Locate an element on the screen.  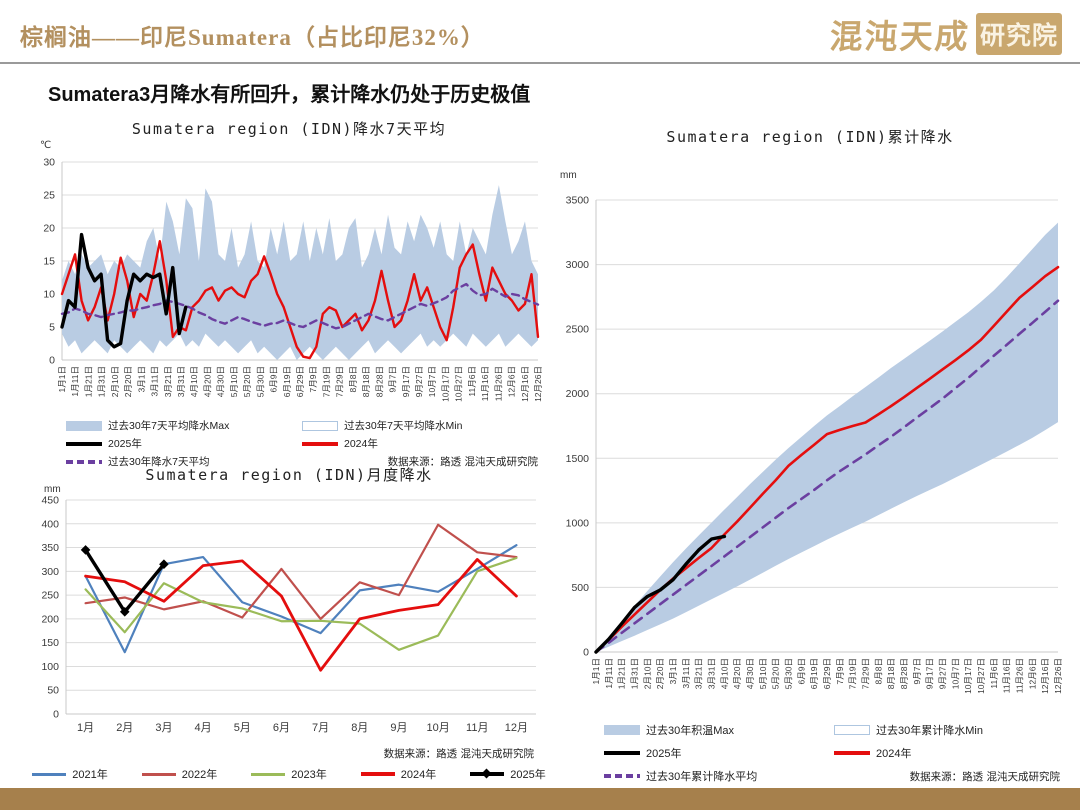
svg-text: 1月31日 is located at coordinates (102, 381).